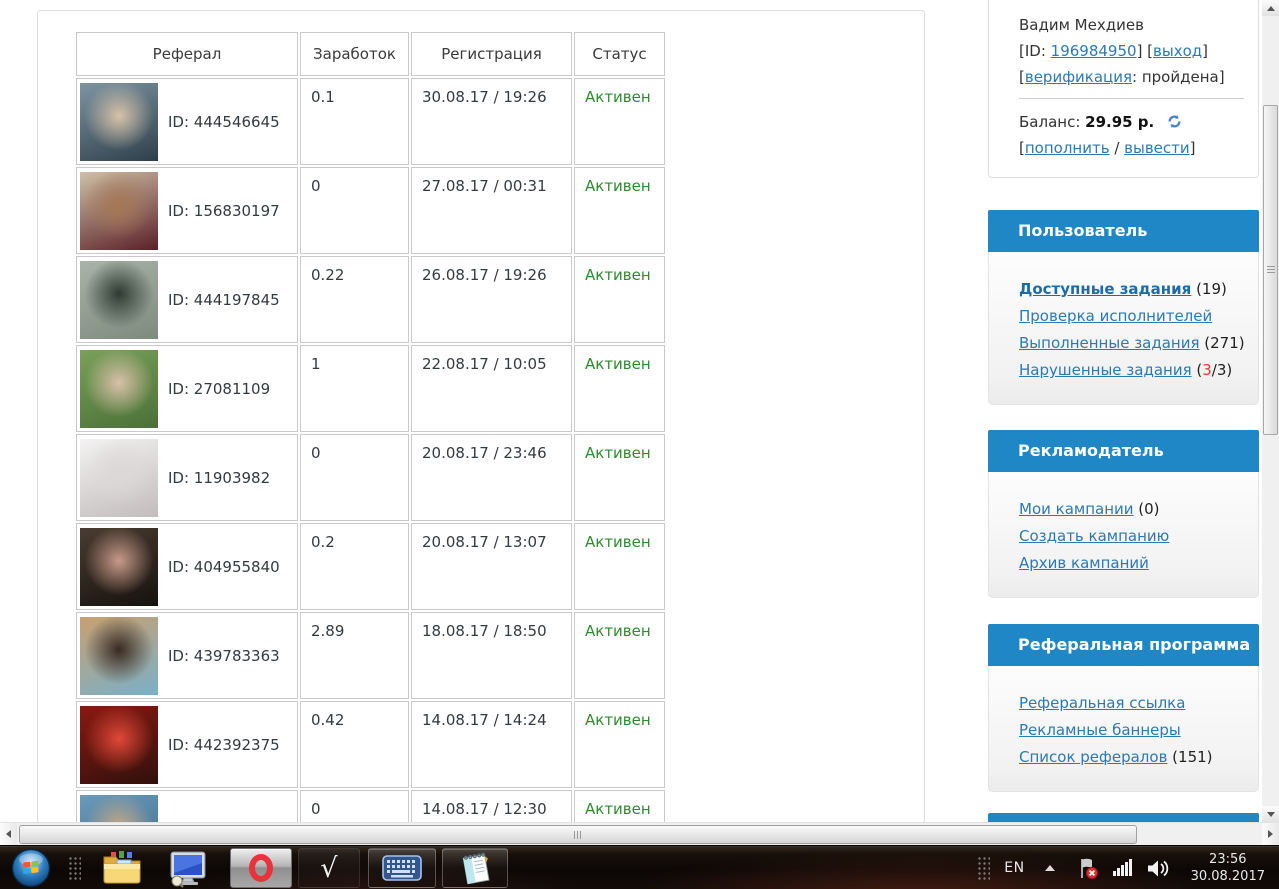  Describe the element at coordinates (578, 834) in the screenshot. I see `horizontal-scrollbar-thumb` at that location.